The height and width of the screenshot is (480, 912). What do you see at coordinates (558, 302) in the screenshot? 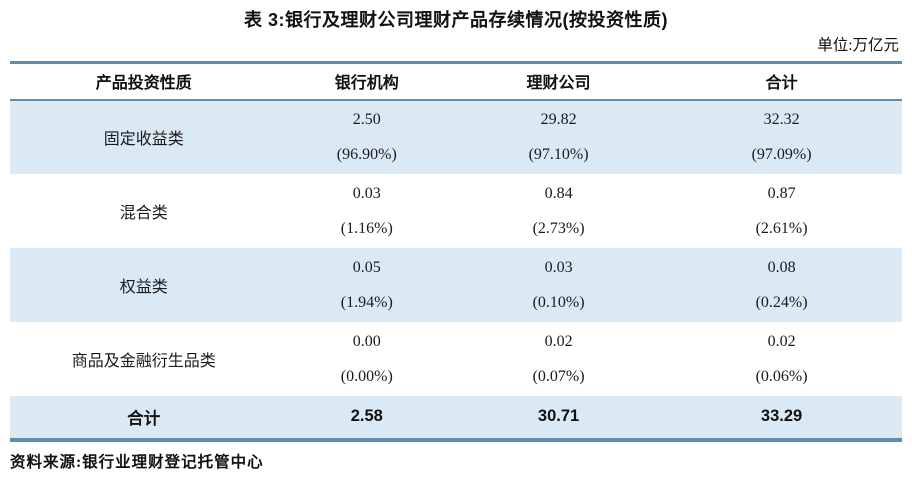
I see `cell-percent: (0.10%)` at bounding box center [558, 302].